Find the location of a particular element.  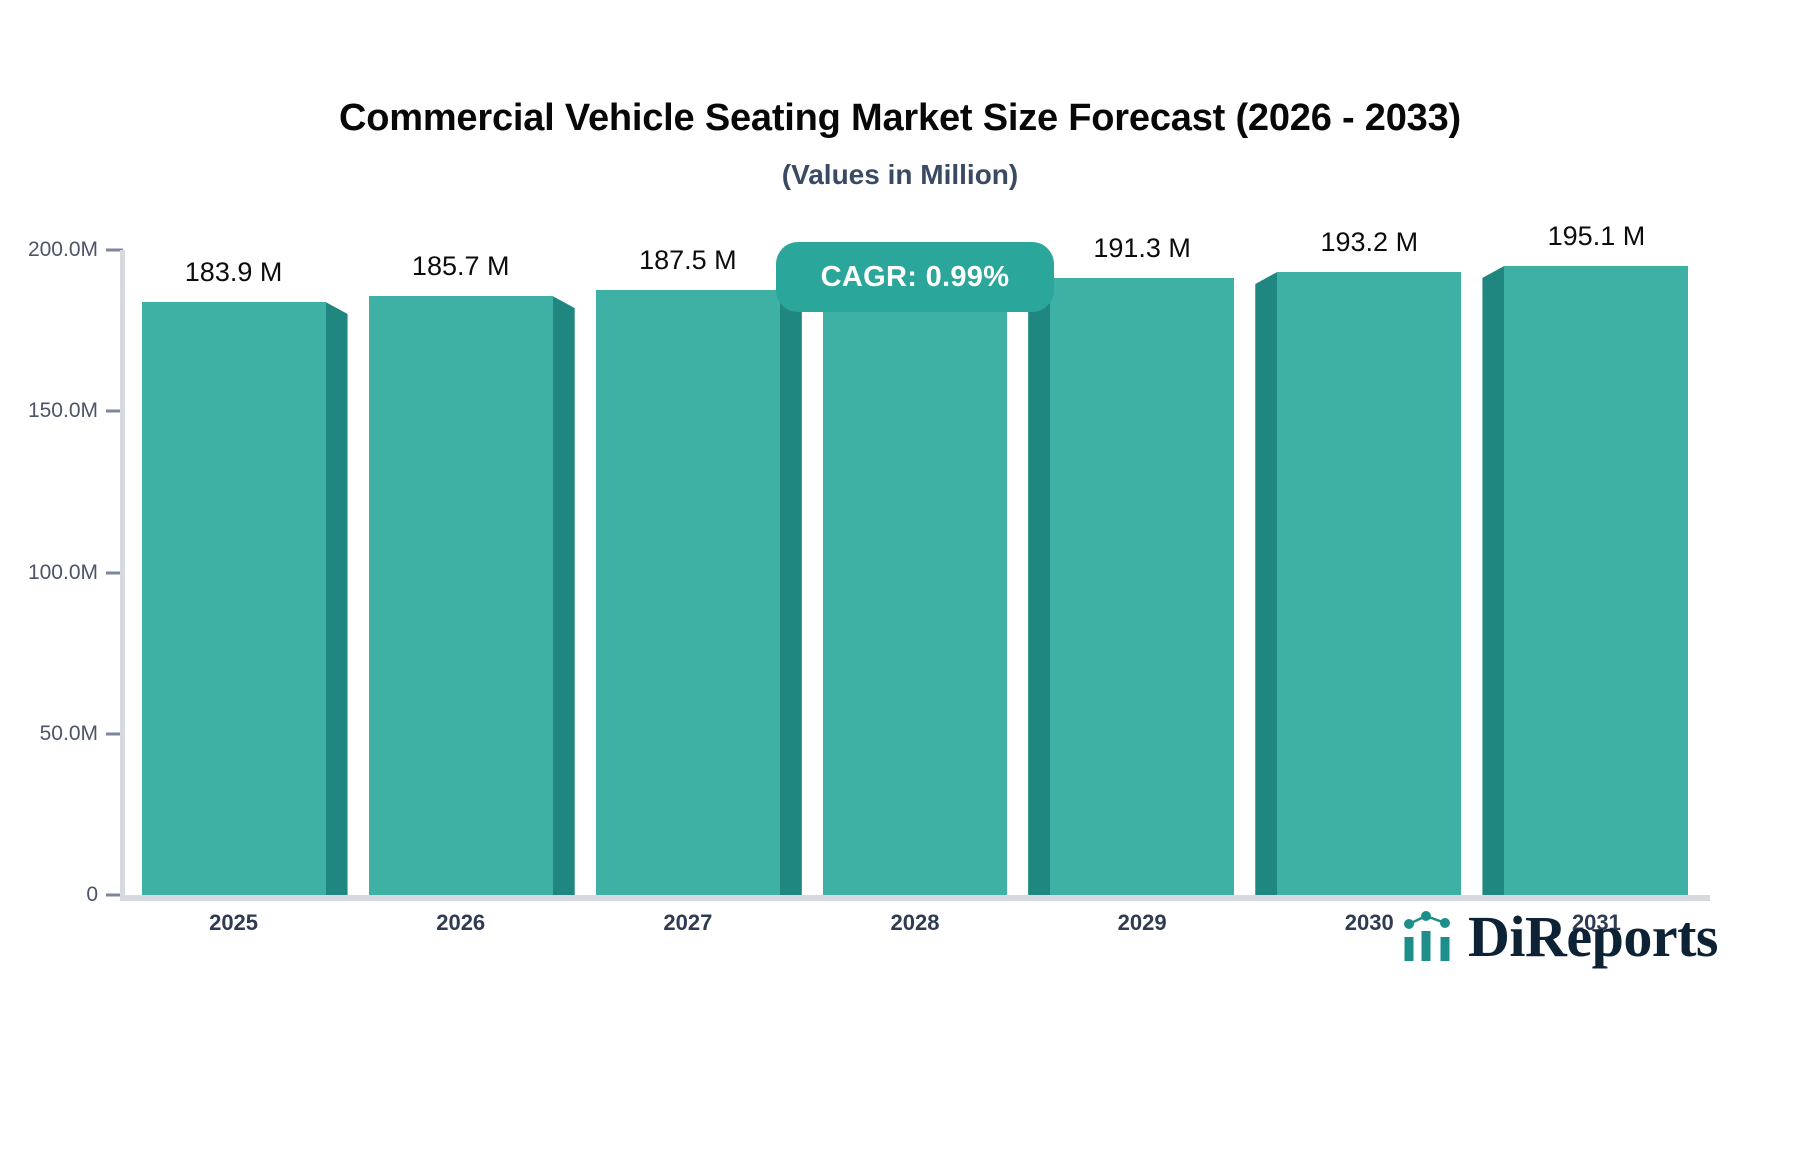

x-axis-line is located at coordinates (915, 898).